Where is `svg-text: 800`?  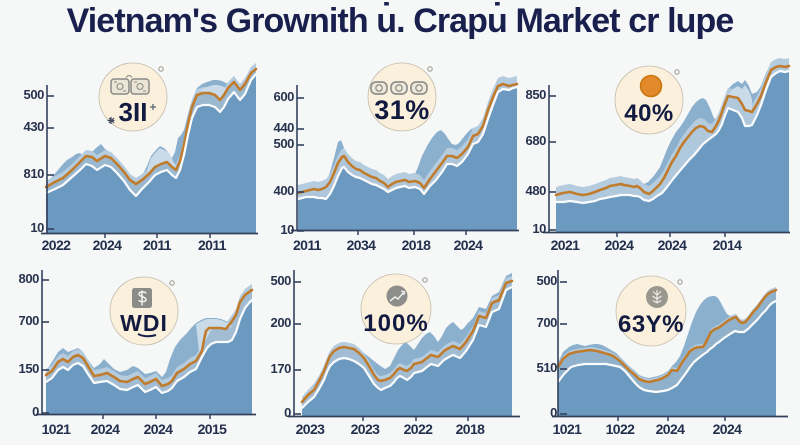
svg-text: 800 is located at coordinates (29, 278).